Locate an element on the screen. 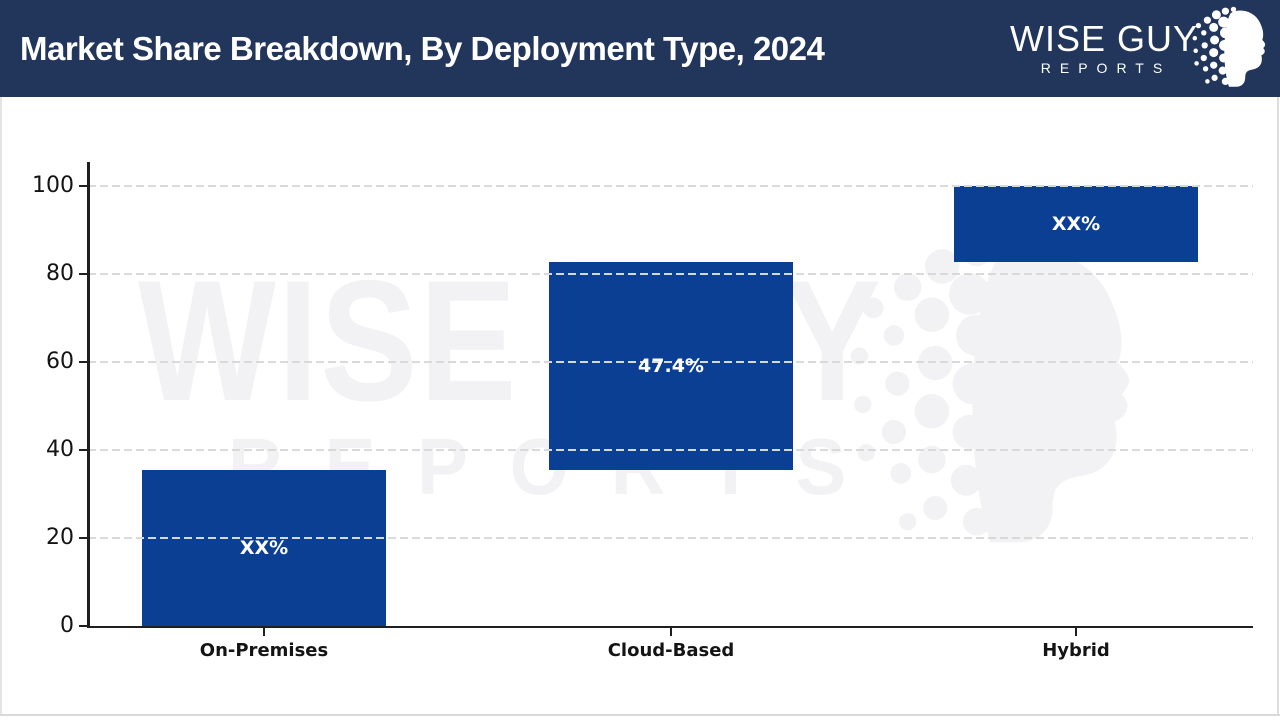 The image size is (1280, 720). logo-face-icon is located at coordinates (1229, 46).